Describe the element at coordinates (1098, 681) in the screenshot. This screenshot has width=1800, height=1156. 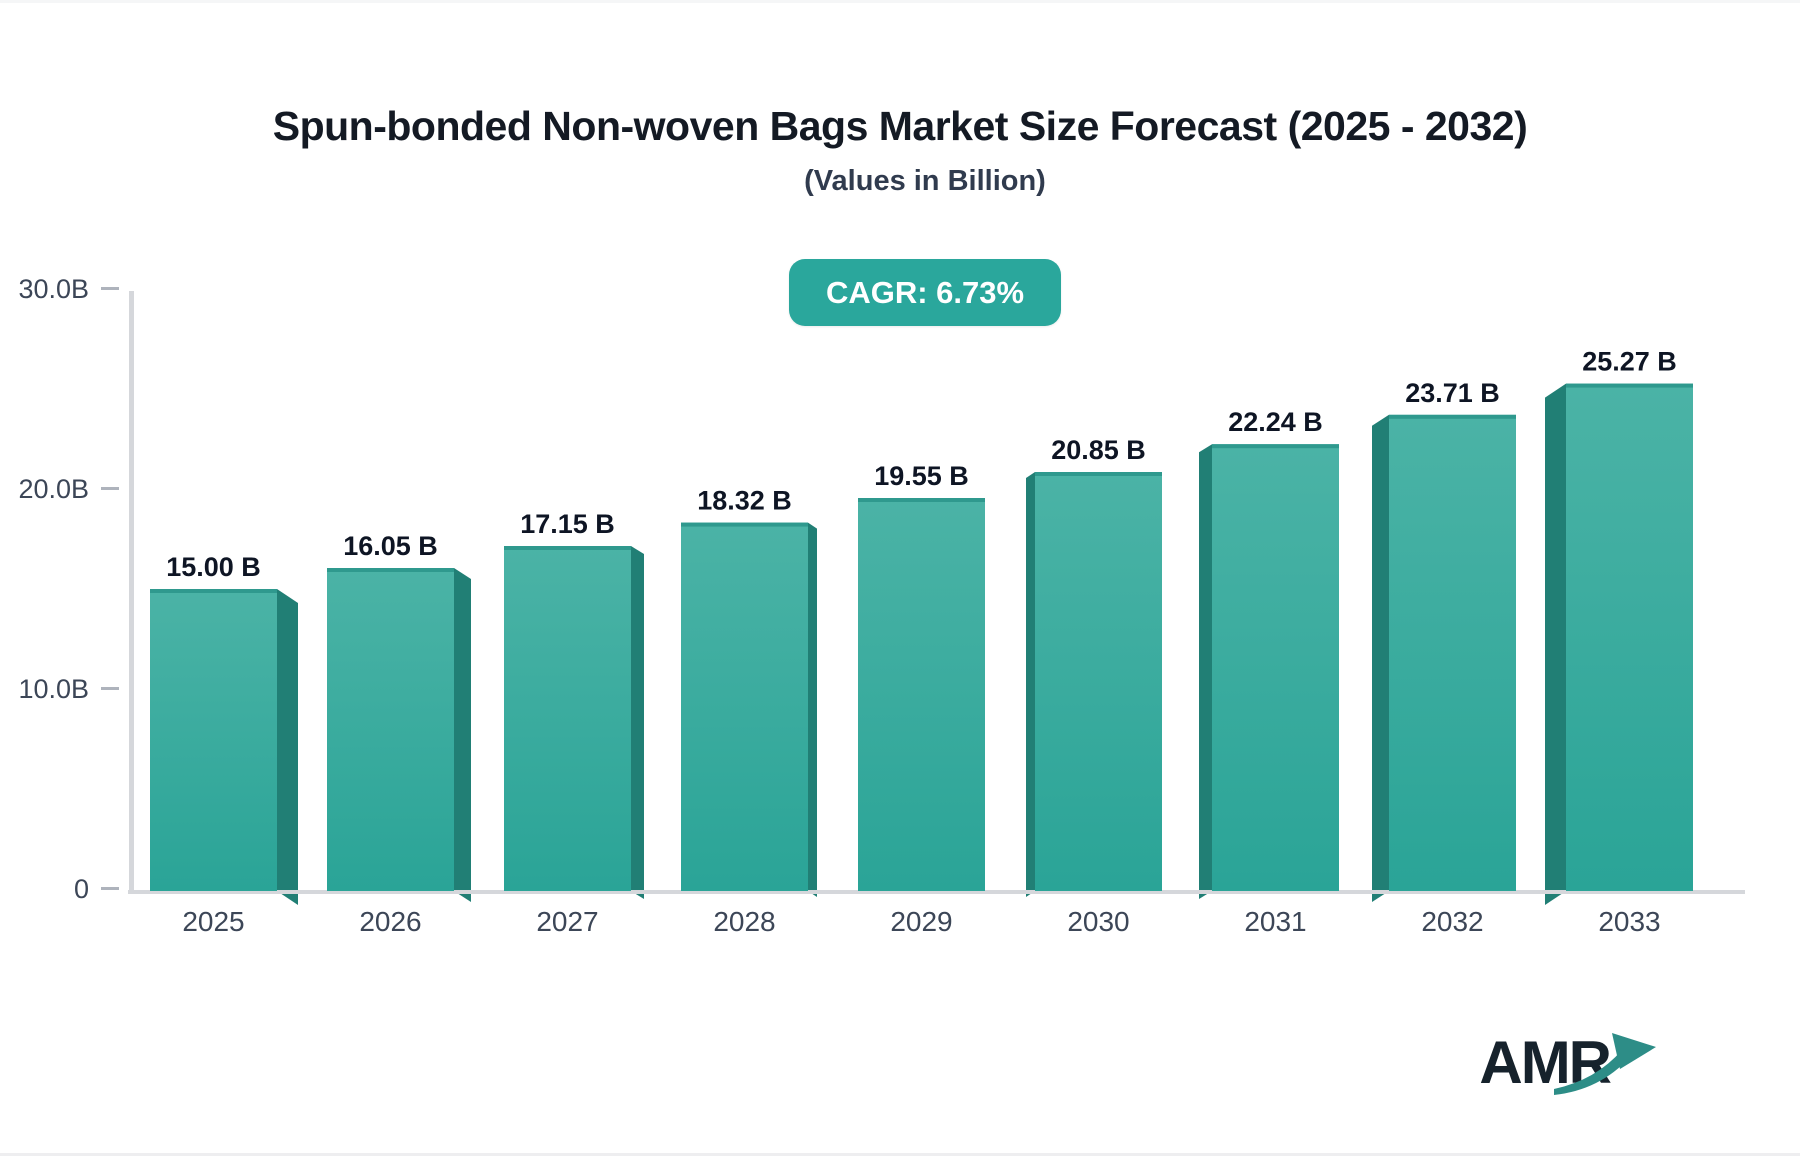
I see `bar-face-2030` at that location.